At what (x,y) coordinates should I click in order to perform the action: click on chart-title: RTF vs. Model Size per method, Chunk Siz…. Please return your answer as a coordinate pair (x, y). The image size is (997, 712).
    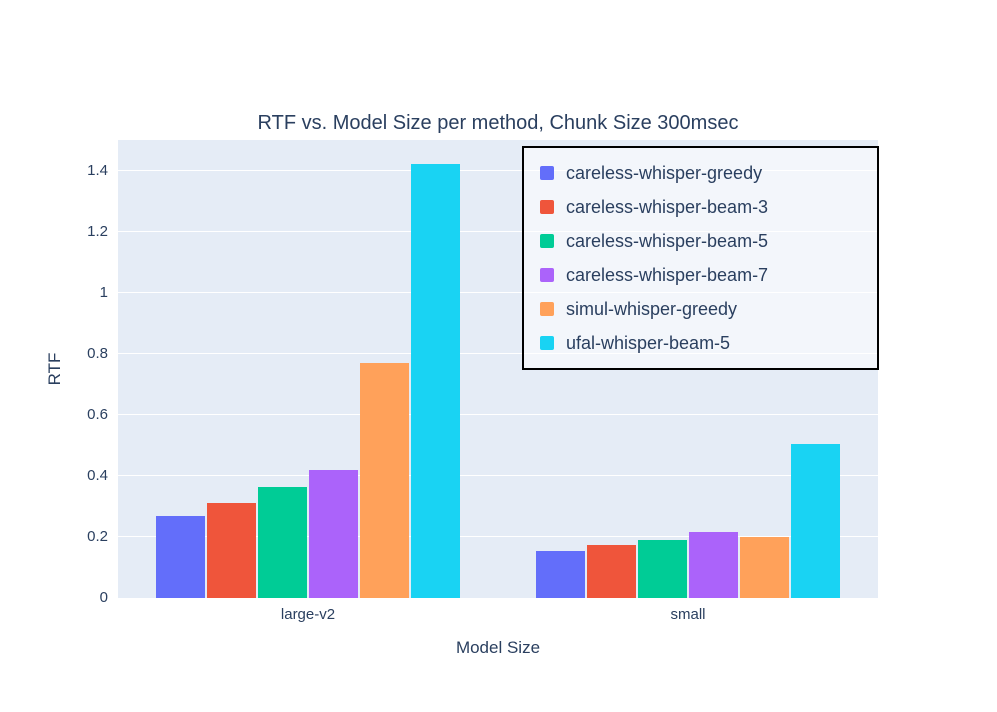
    Looking at the image, I should click on (498, 123).